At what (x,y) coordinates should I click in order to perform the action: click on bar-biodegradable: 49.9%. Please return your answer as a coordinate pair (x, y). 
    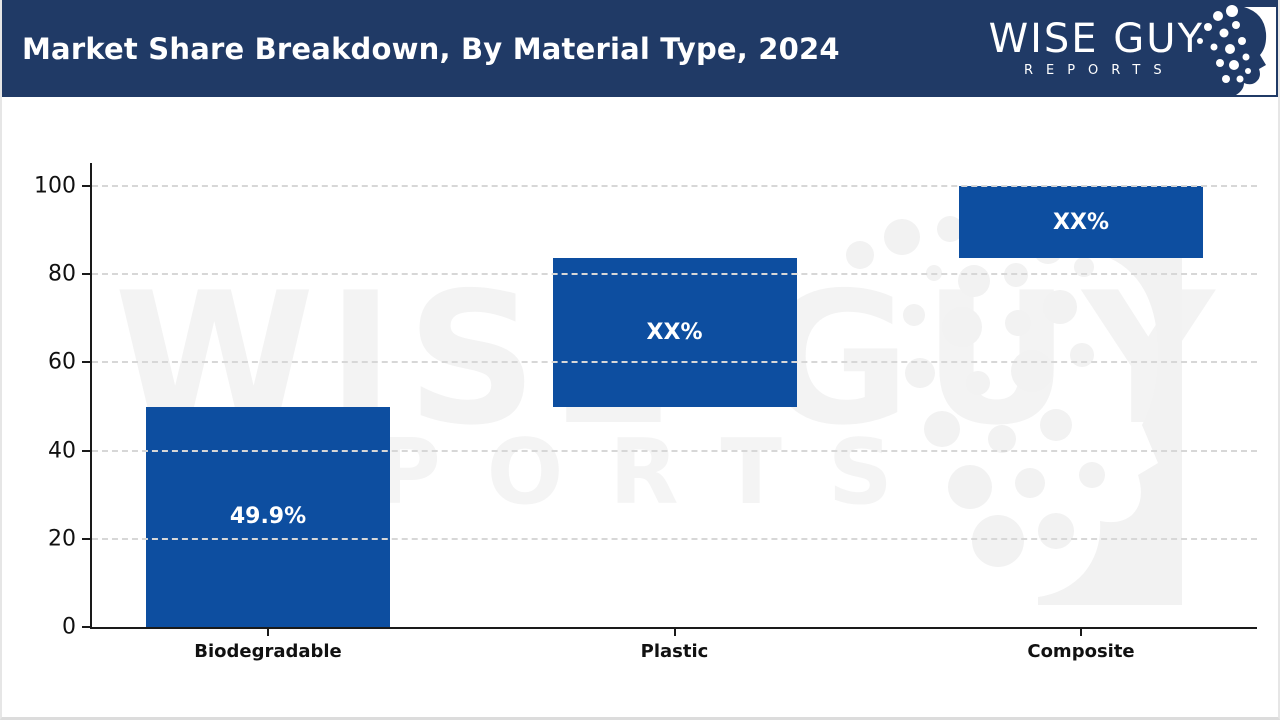
    Looking at the image, I should click on (268, 516).